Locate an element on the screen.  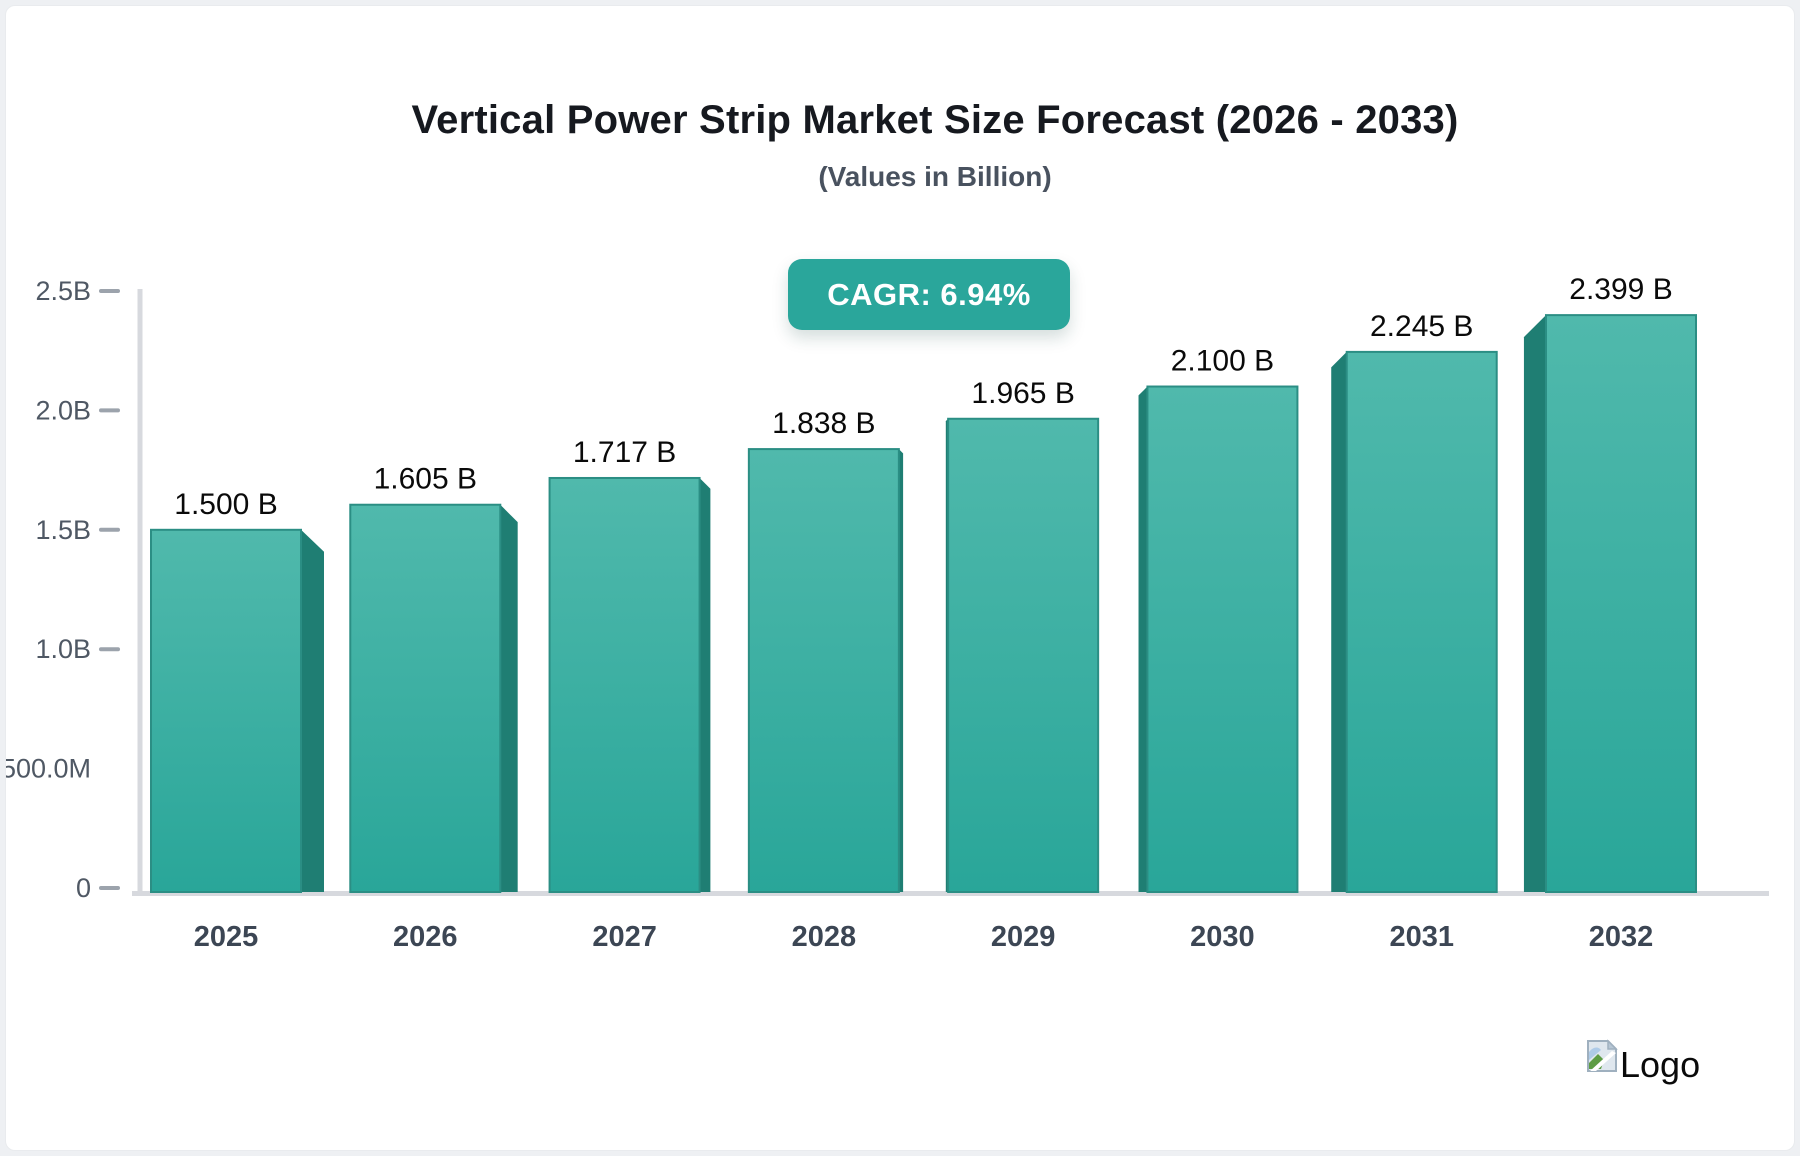
bar-value-label: 1.965 B is located at coordinates (1022, 393).